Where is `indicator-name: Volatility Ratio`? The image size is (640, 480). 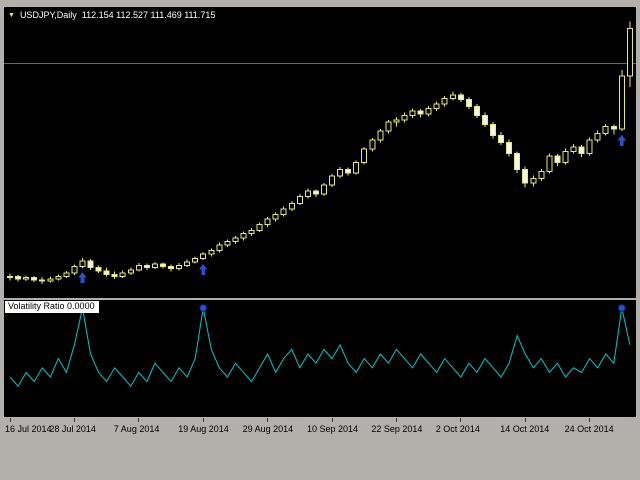
indicator-name: Volatility Ratio is located at coordinates (36, 306).